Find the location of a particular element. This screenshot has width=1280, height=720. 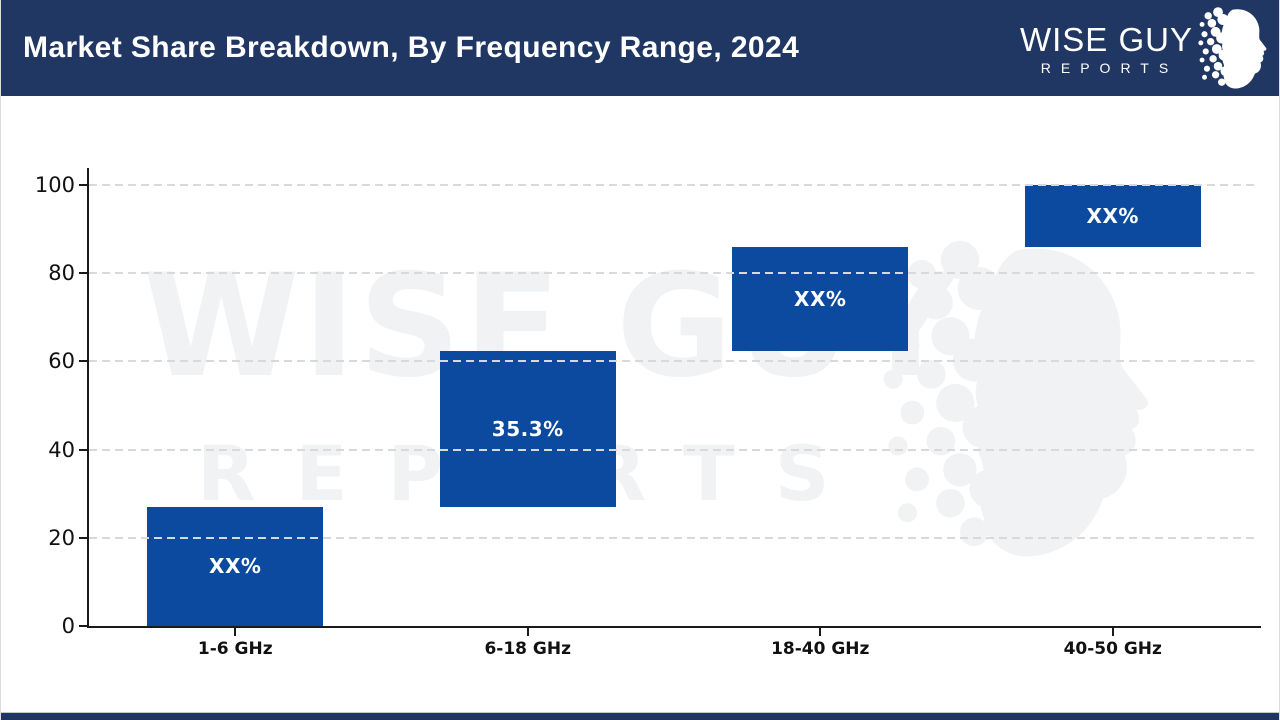

x-axis-line is located at coordinates (674, 627).